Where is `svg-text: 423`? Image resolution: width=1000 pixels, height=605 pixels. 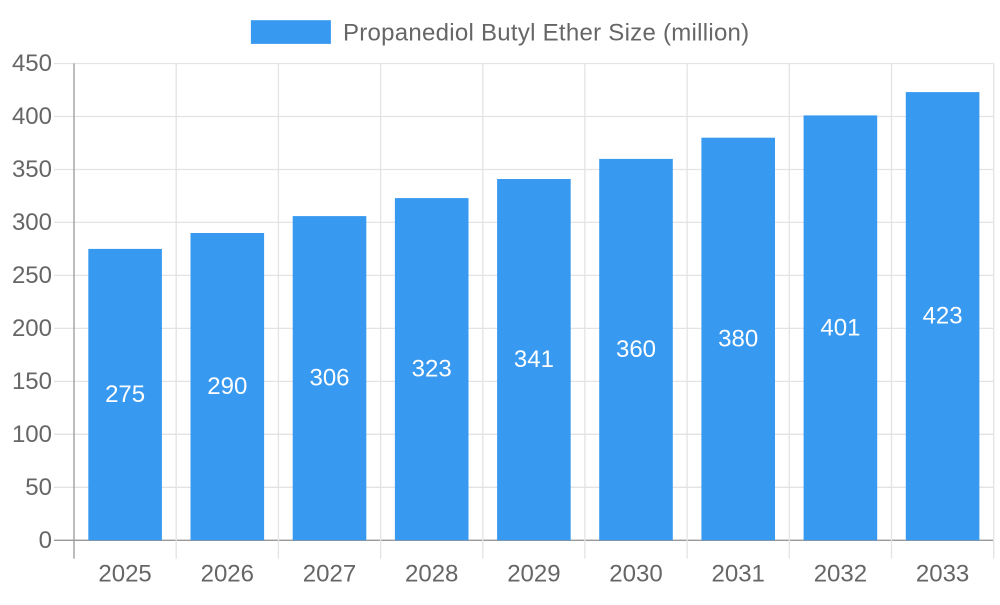
svg-text: 423 is located at coordinates (943, 316).